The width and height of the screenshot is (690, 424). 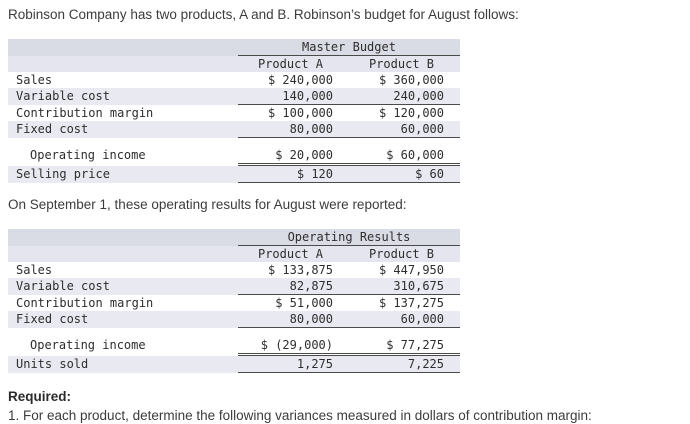 What do you see at coordinates (349, 237) in the screenshot?
I see `table-title: Operating Results` at bounding box center [349, 237].